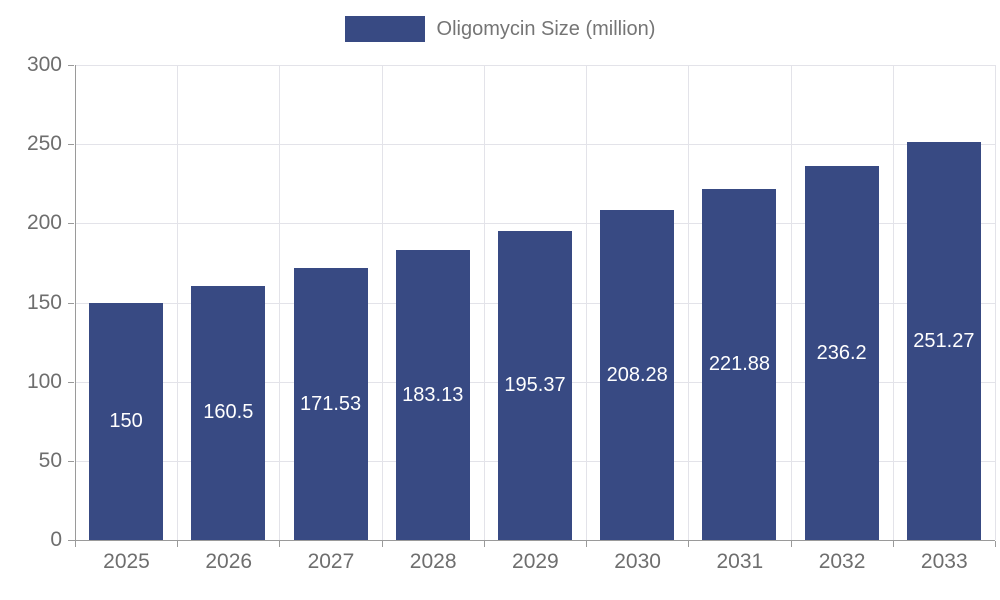 Image resolution: width=1000 pixels, height=600 pixels. I want to click on y-axis-line, so click(75, 302).